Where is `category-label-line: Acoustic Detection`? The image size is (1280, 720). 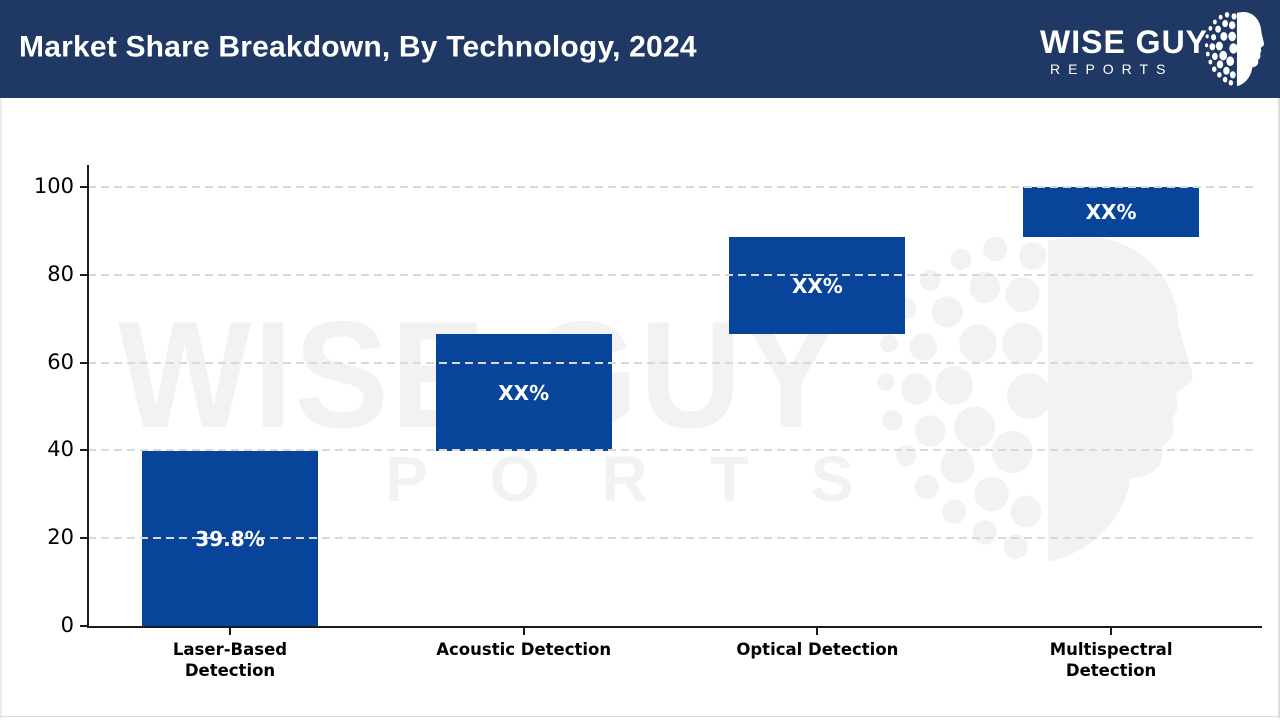 category-label-line: Acoustic Detection is located at coordinates (524, 649).